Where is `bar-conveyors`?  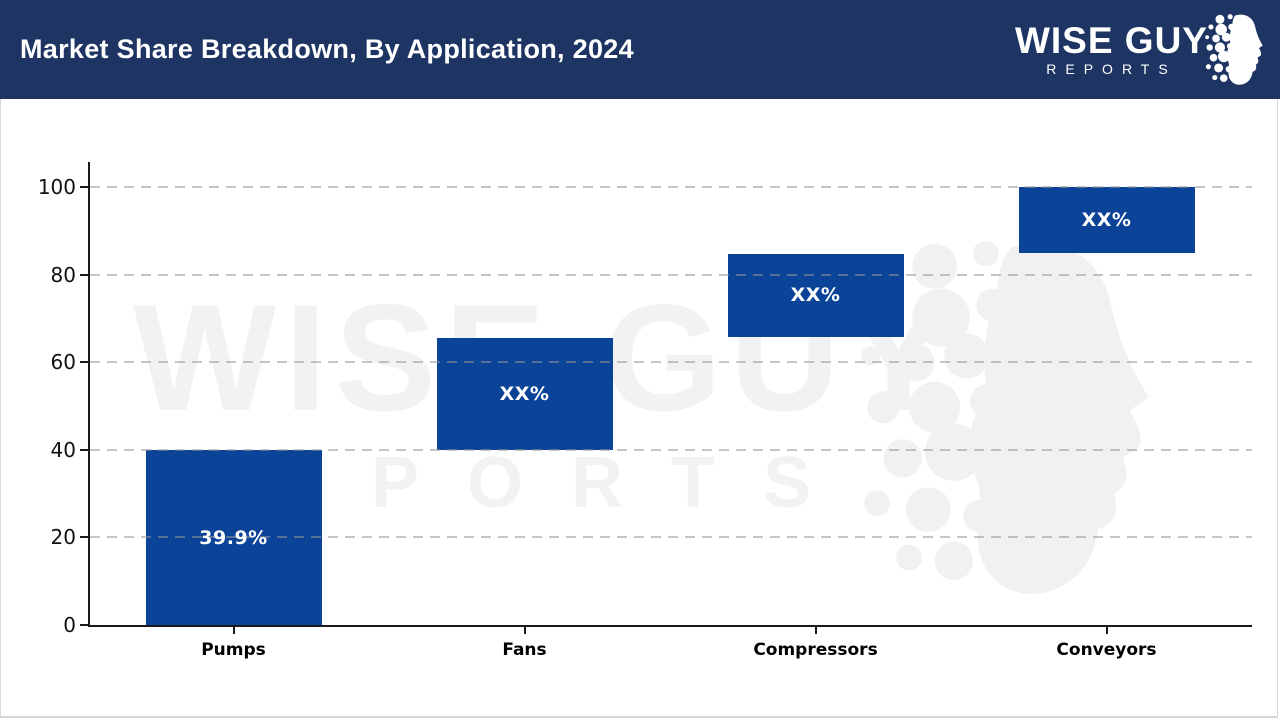 bar-conveyors is located at coordinates (1106, 220).